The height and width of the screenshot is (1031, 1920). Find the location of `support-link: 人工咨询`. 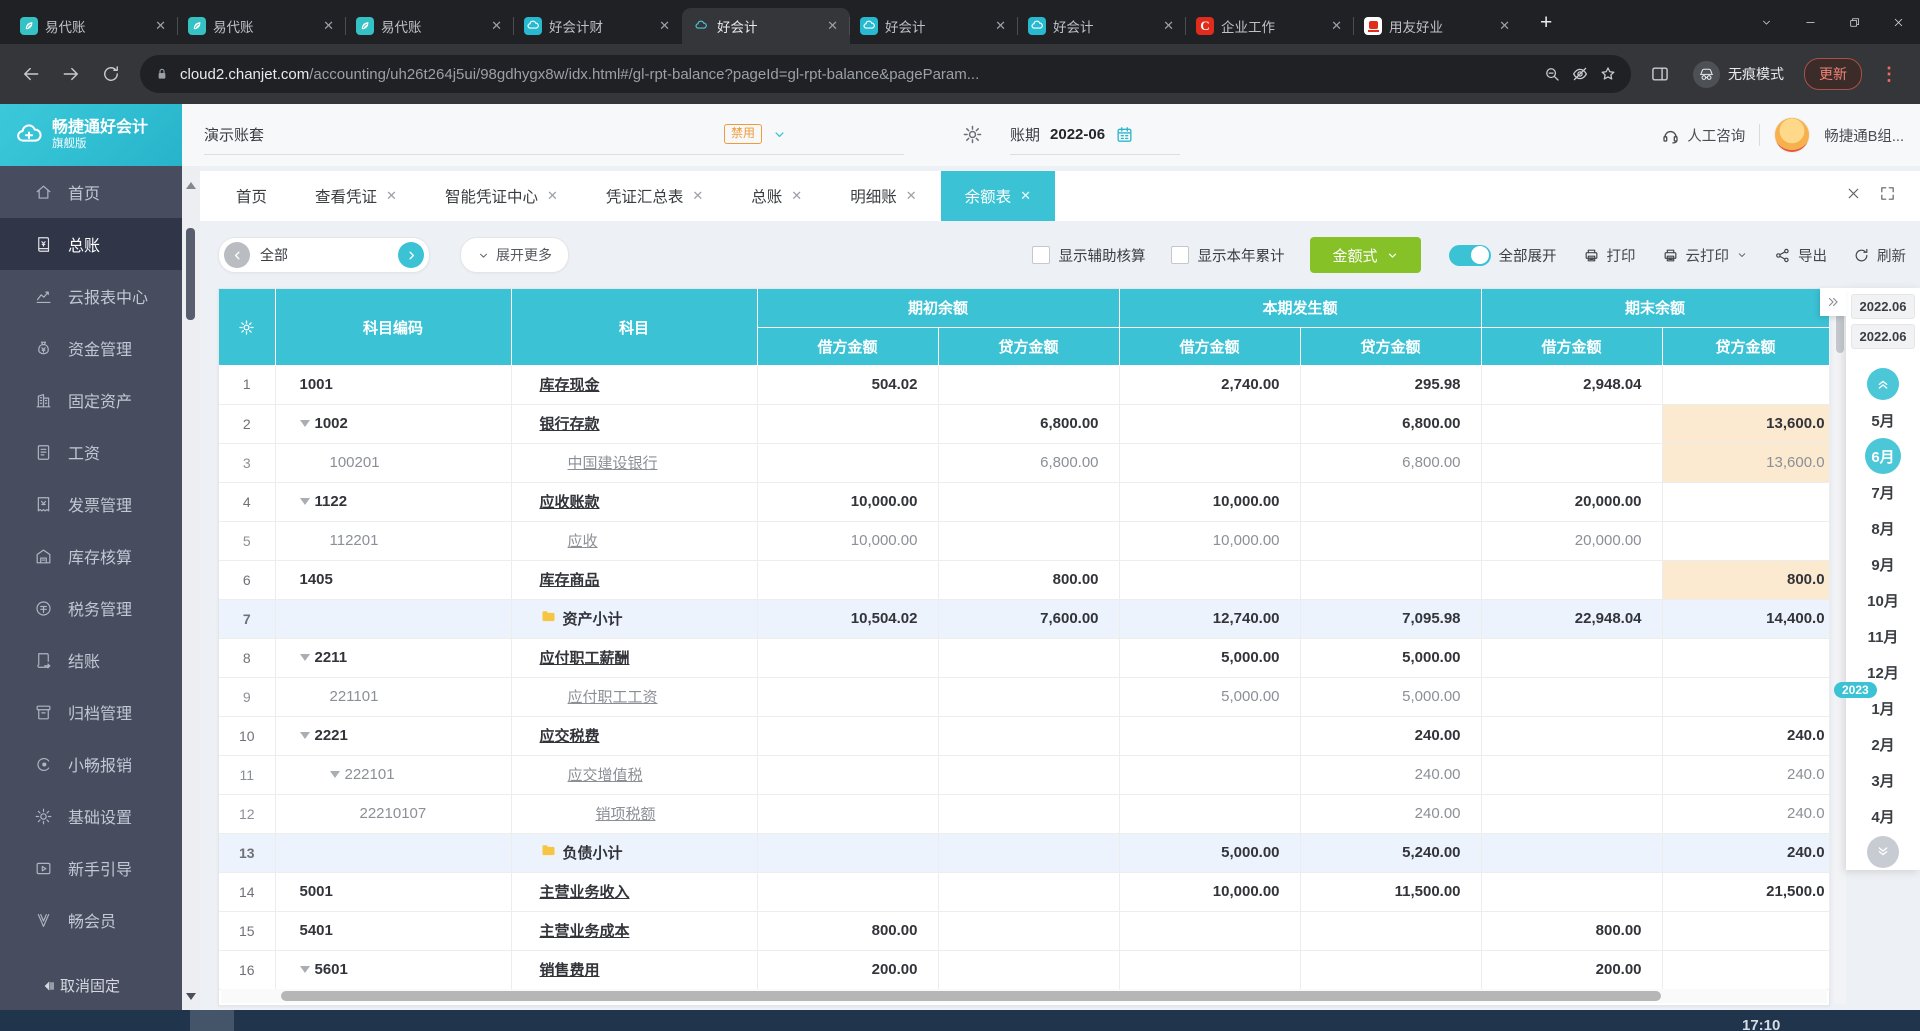

support-link: 人工咨询 is located at coordinates (1703, 135).